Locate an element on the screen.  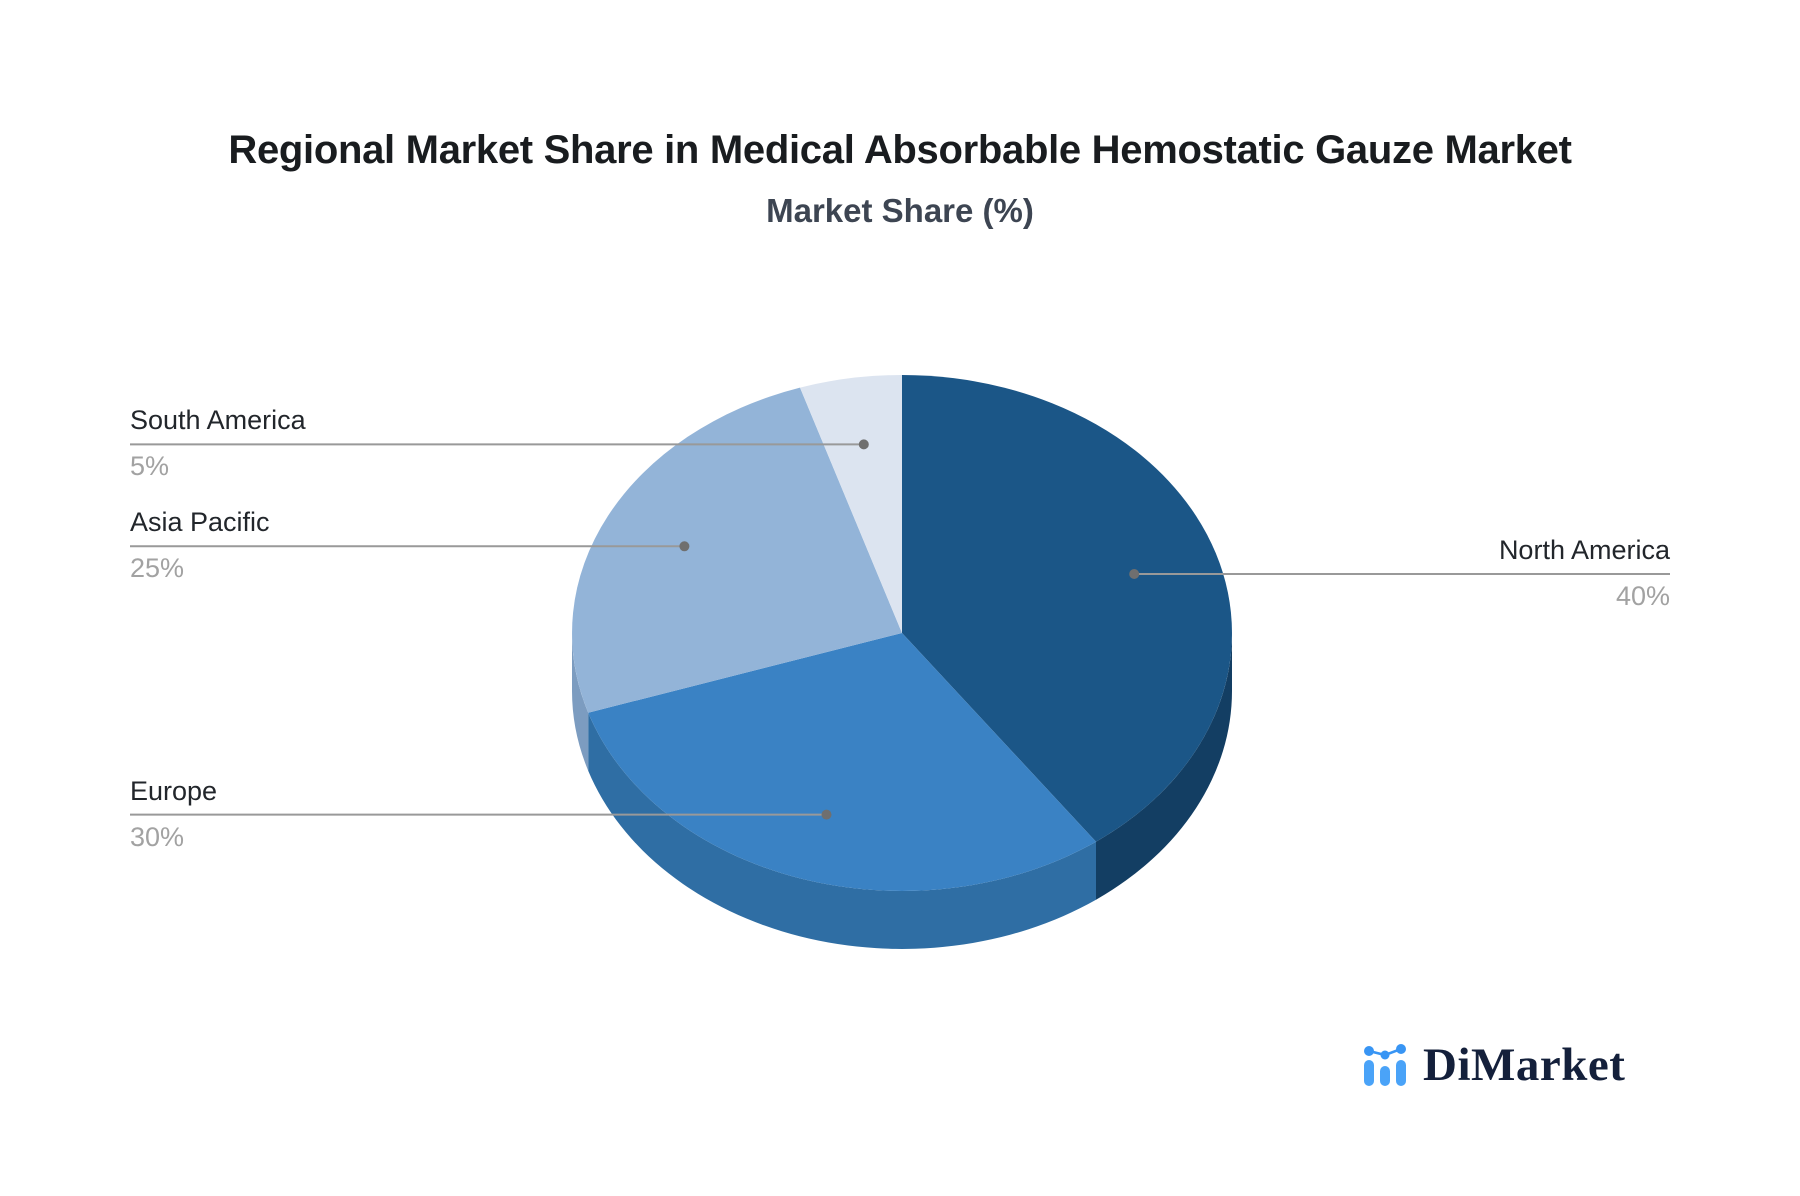
pie-slice-side-north-america is located at coordinates (1164, 766).